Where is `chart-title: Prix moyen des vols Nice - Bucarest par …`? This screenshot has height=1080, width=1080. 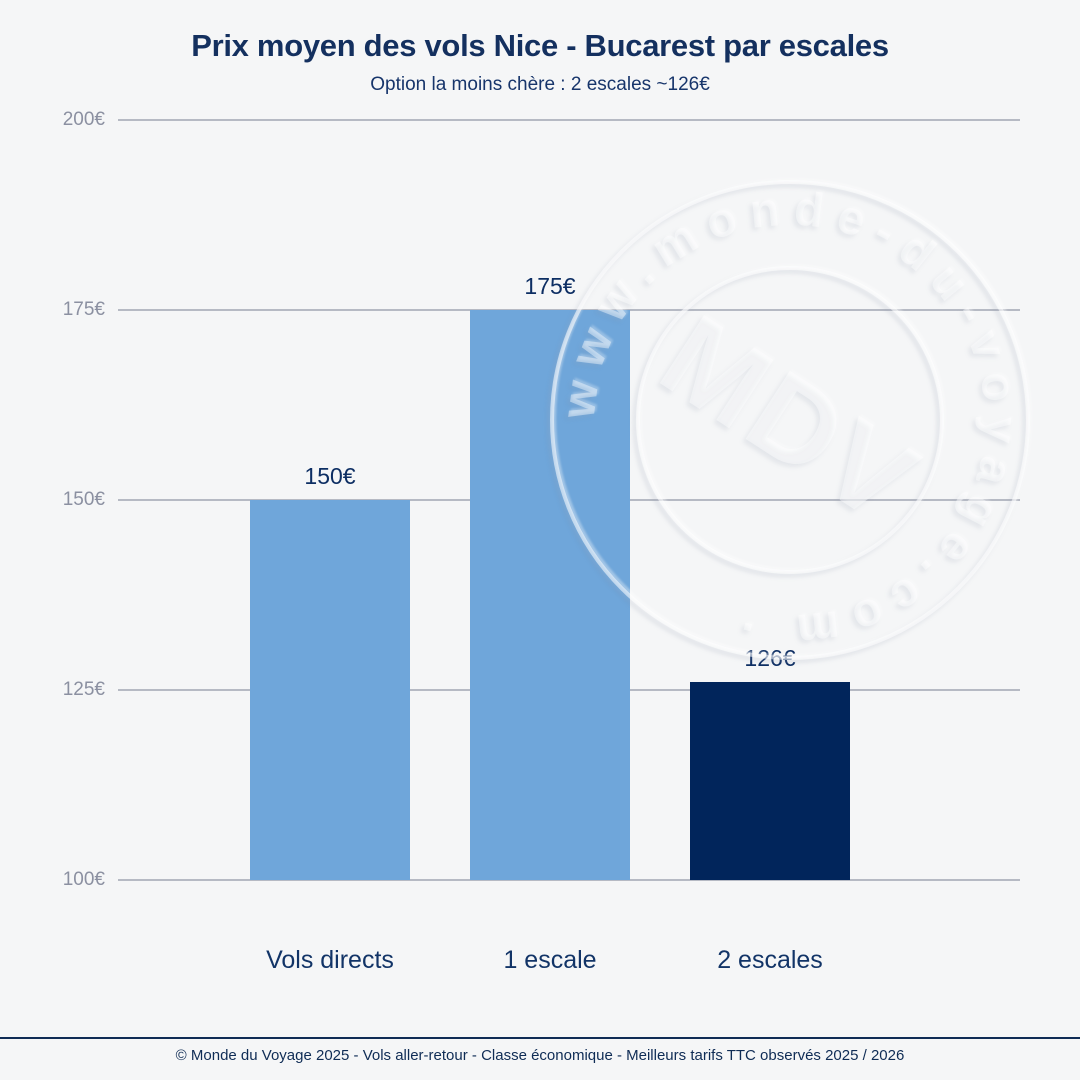 chart-title: Prix moyen des vols Nice - Bucarest par … is located at coordinates (540, 45).